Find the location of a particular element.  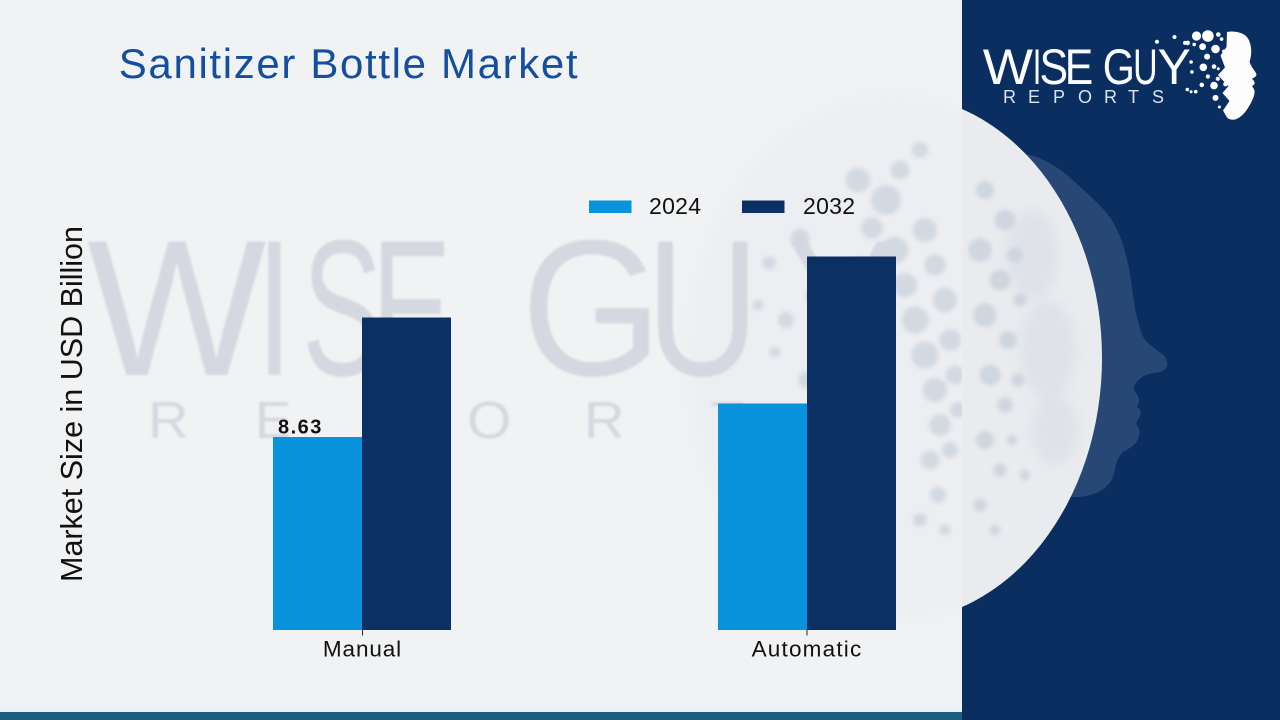

svg-text: 2024 is located at coordinates (675, 206).